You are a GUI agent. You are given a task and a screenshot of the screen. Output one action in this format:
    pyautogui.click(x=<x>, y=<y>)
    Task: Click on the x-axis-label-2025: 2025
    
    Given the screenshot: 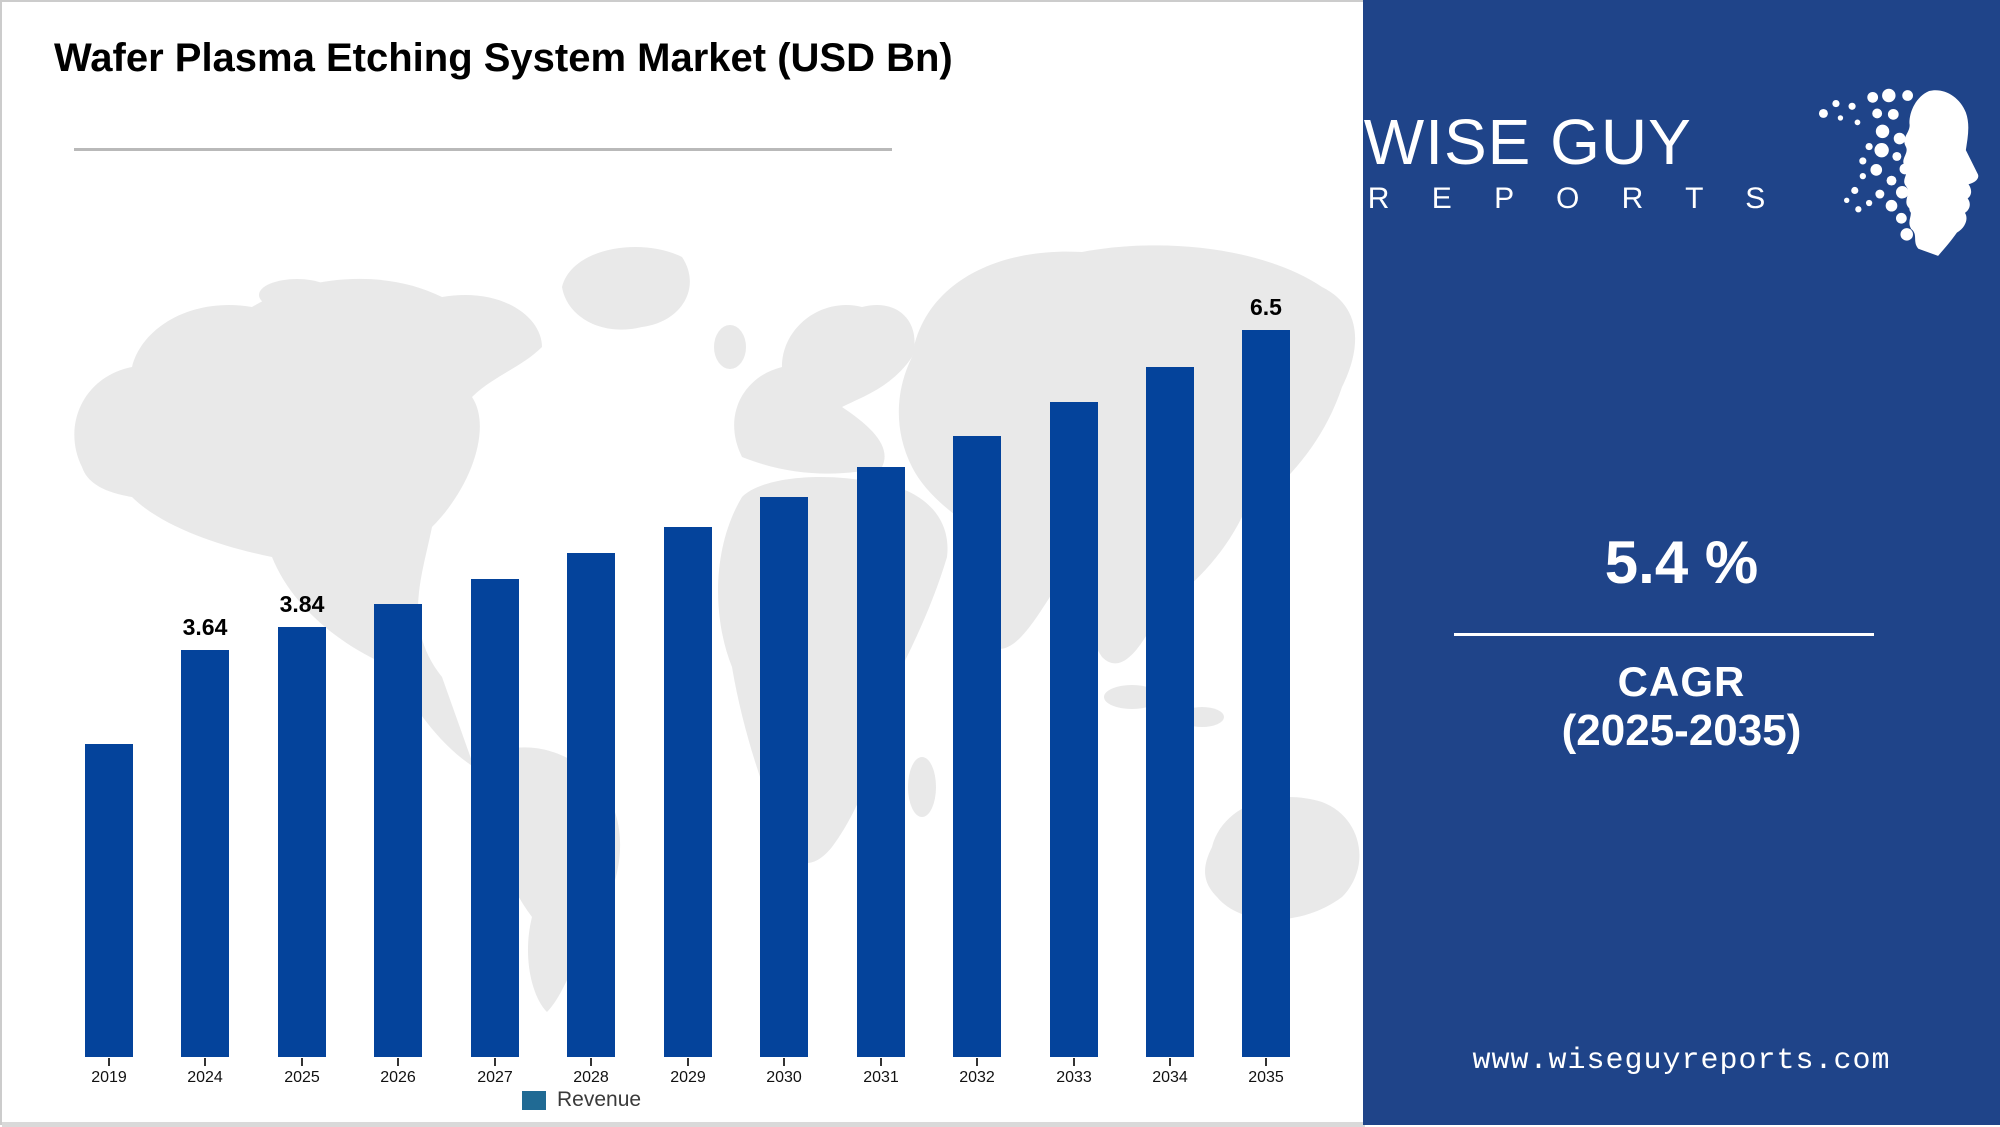 What is the action you would take?
    pyautogui.click(x=302, y=1077)
    